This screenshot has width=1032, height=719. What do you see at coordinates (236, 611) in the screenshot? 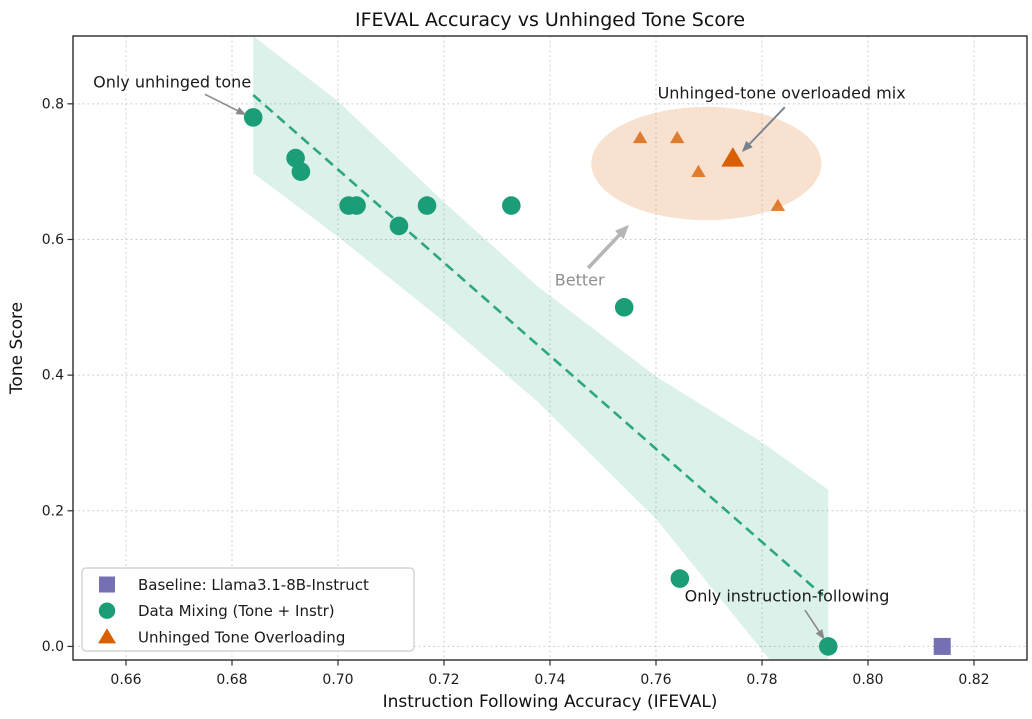
I see `legend-item-label: Data Mixing (Tone + Instr)` at bounding box center [236, 611].